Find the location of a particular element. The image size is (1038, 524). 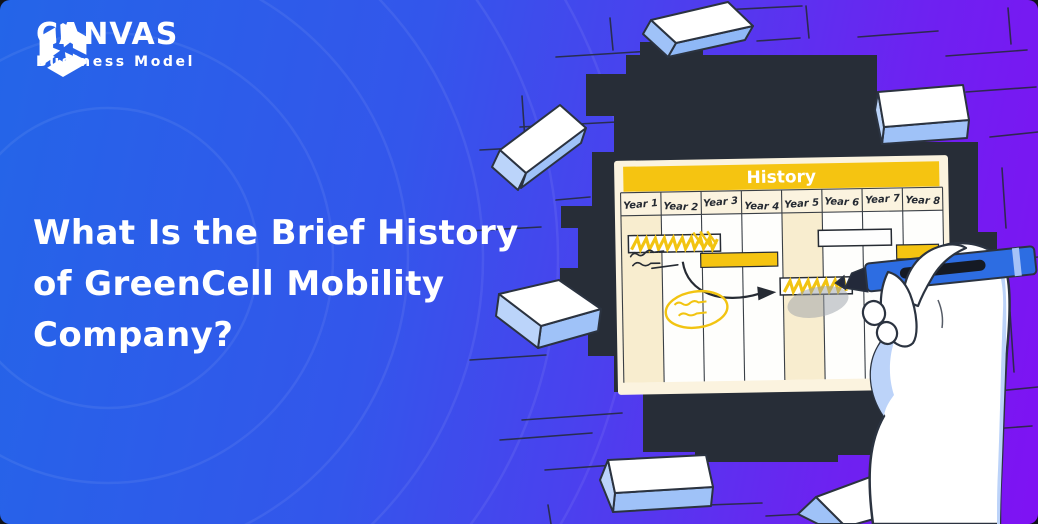

year-label: Year 1 is located at coordinates (641, 205).